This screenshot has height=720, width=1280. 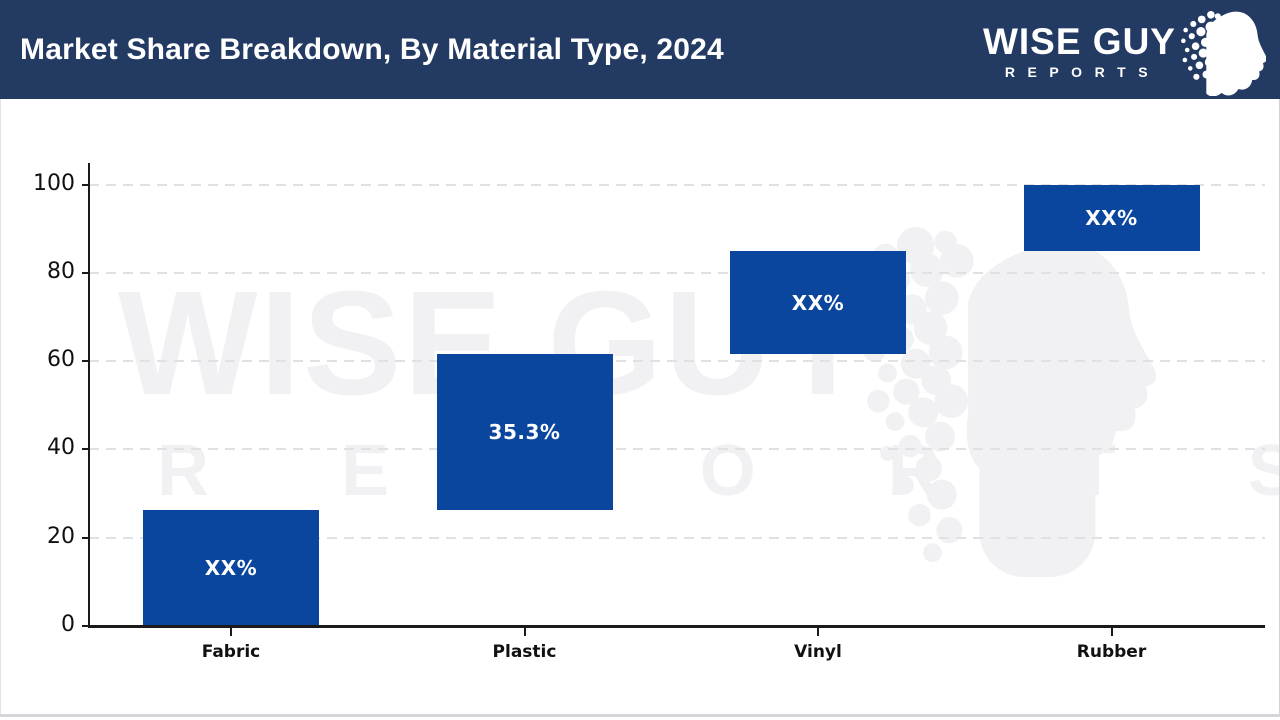 I want to click on logo-subtitle: REPORTS, so click(x=1082, y=72).